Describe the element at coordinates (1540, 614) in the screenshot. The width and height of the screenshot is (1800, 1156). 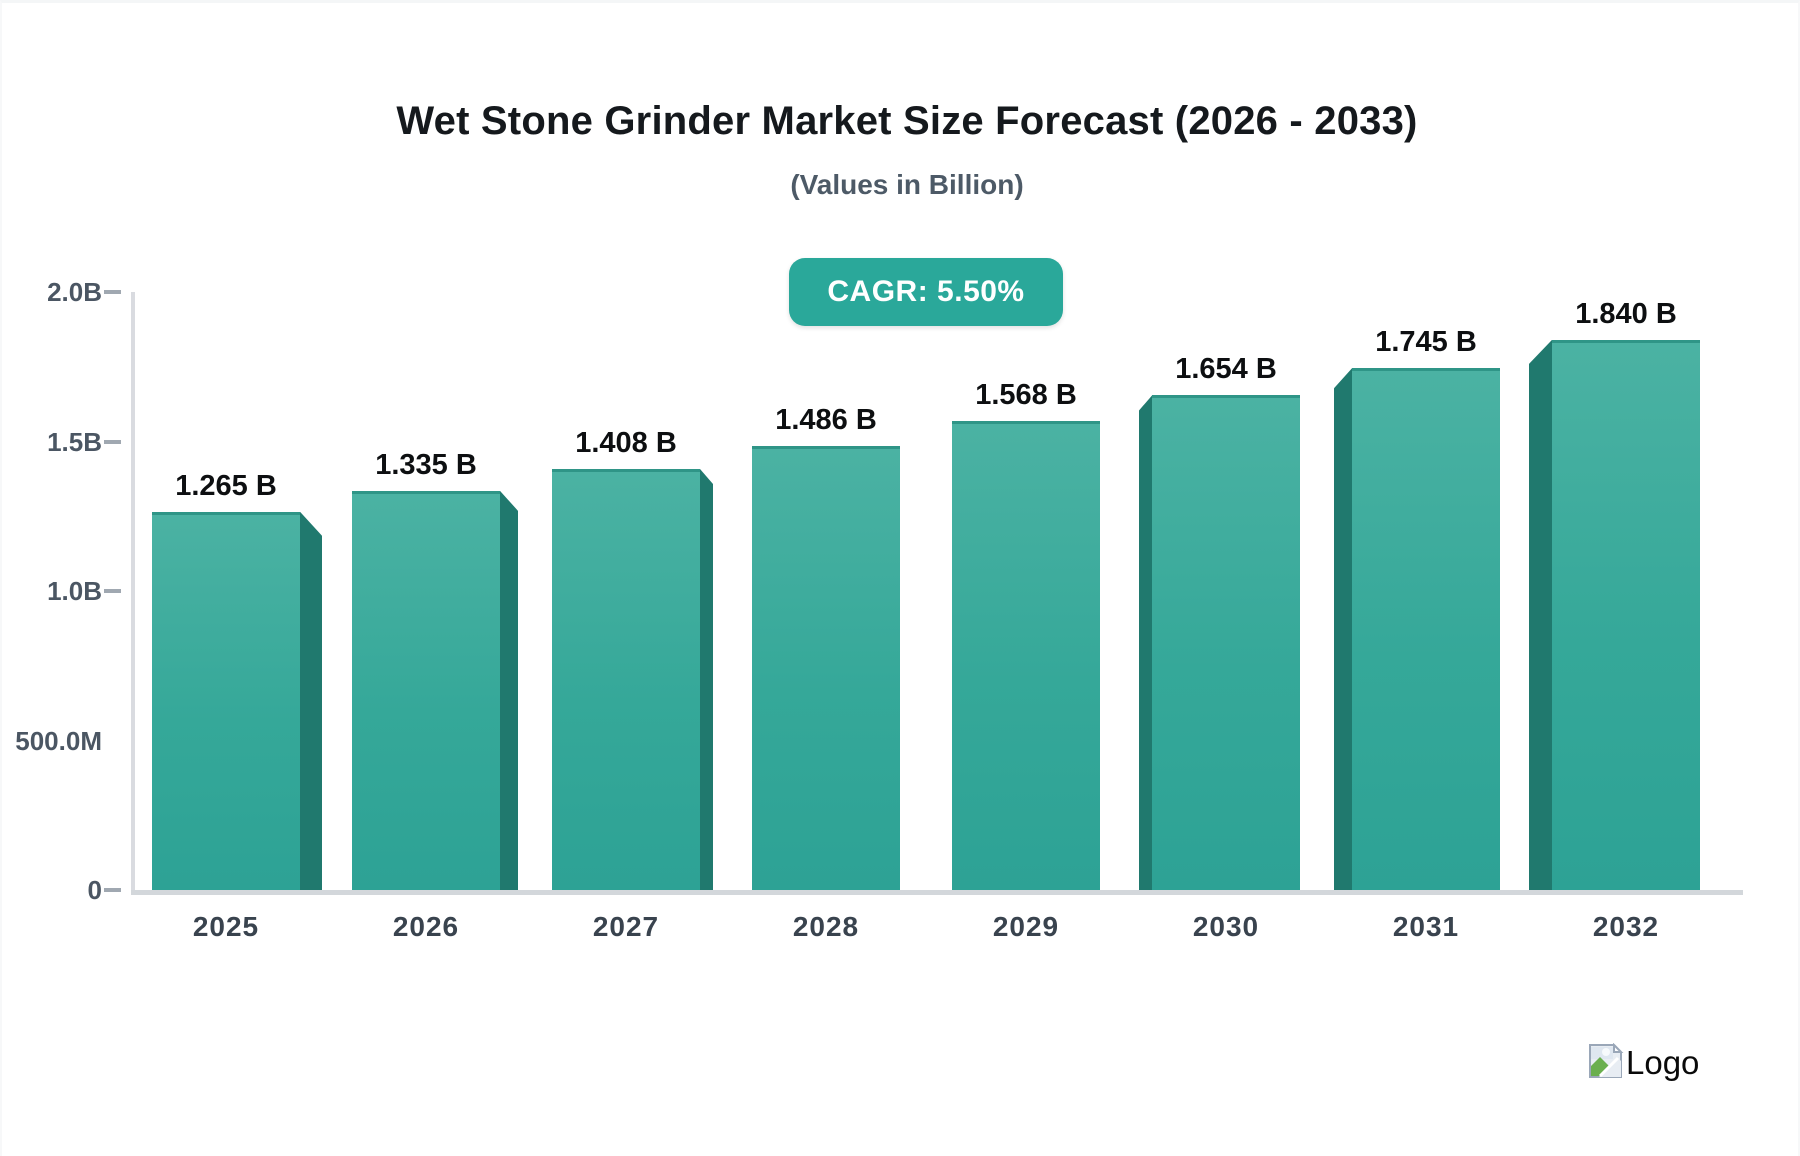
I see `bar-3d-side-2032` at that location.